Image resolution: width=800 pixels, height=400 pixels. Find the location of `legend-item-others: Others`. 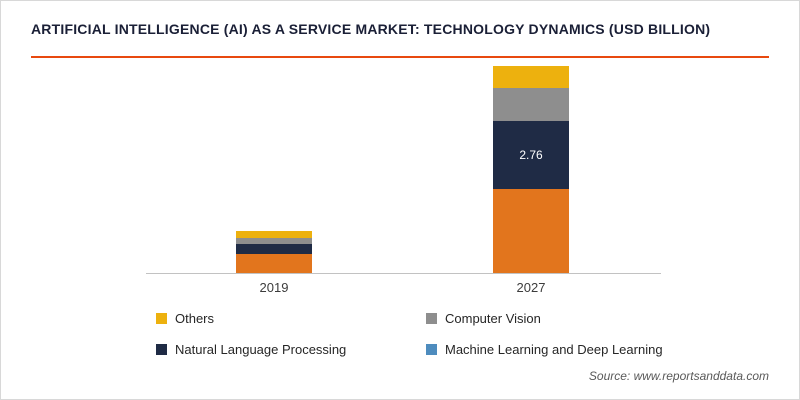

legend-item-others: Others is located at coordinates (185, 318).